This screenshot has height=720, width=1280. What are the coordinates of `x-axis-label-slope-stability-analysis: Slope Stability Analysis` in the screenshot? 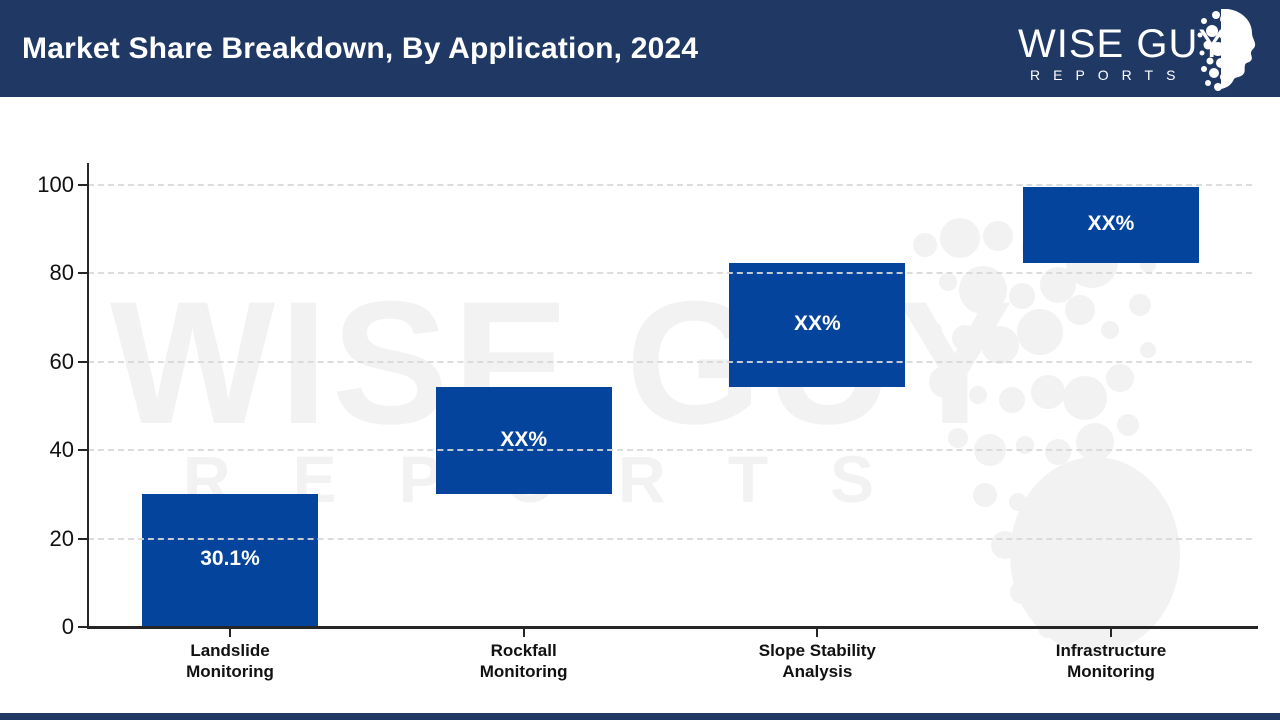 It's located at (817, 661).